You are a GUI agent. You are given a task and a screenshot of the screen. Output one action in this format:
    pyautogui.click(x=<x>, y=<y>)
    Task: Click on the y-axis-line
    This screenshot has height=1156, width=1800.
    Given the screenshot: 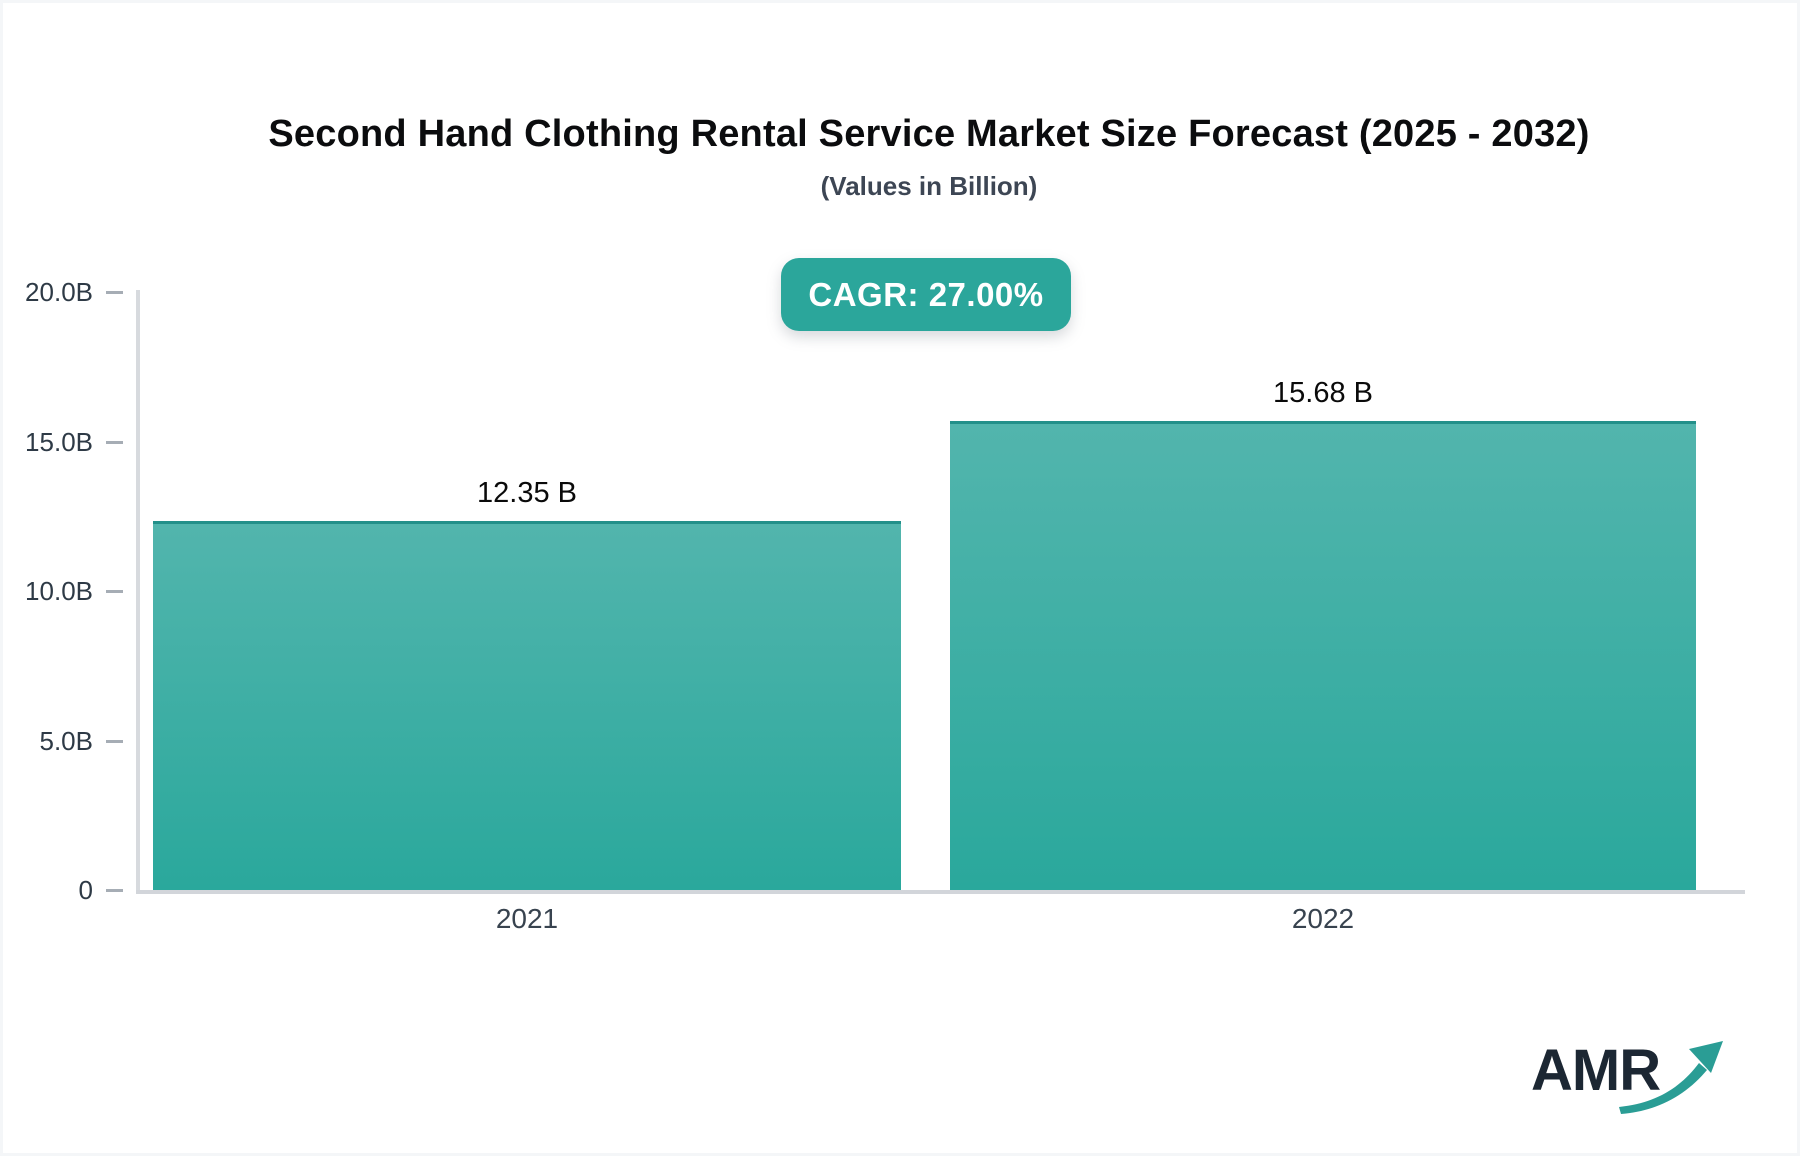 What is the action you would take?
    pyautogui.click(x=138, y=592)
    